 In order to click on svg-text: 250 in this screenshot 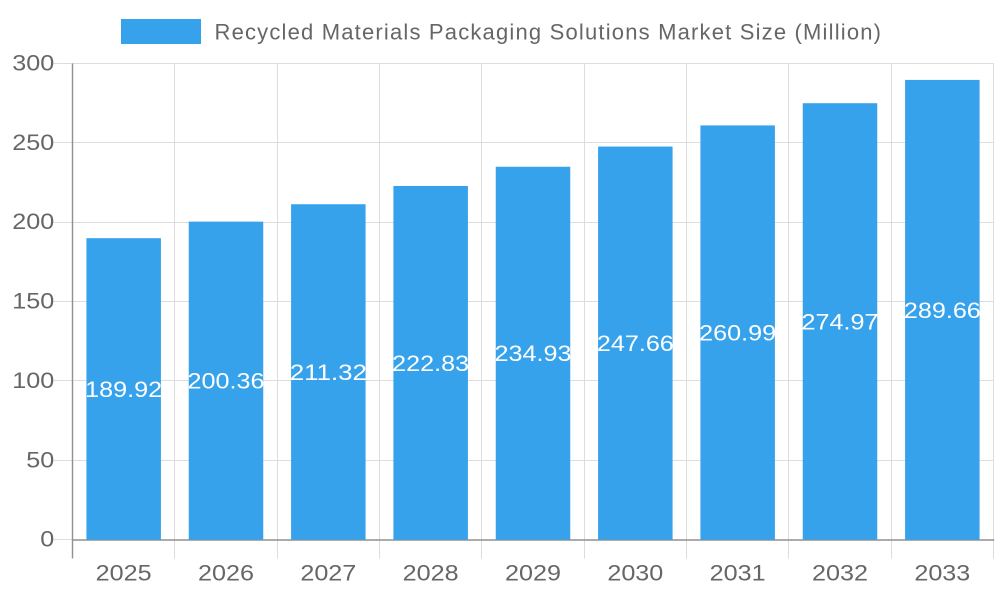, I will do `click(33, 142)`.